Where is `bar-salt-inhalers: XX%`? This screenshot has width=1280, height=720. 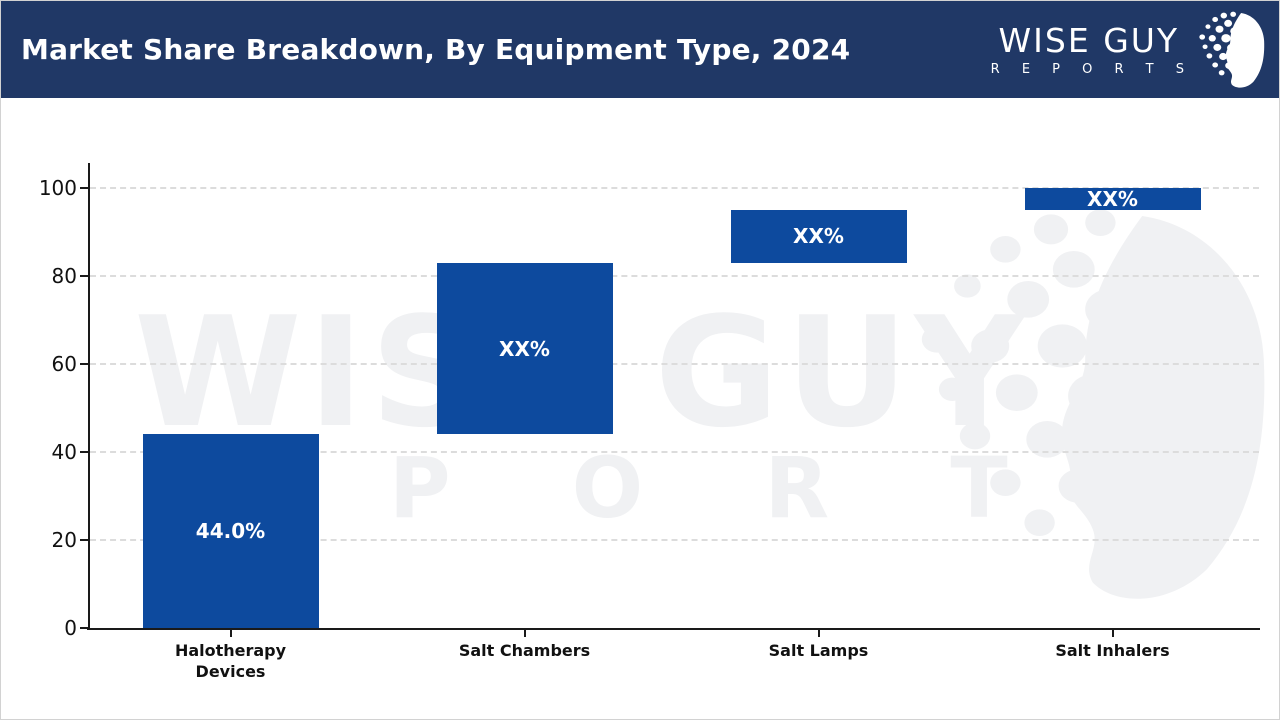 bar-salt-inhalers: XX% is located at coordinates (1112, 199).